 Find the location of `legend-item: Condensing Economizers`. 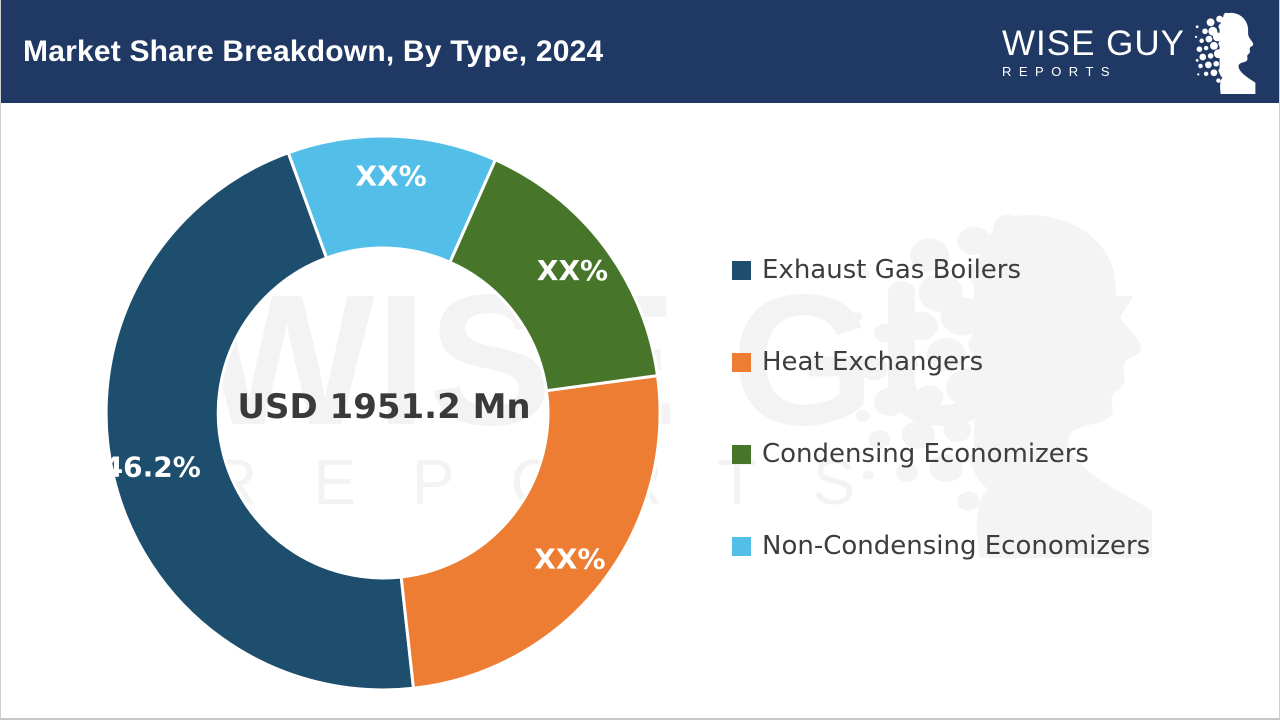

legend-item: Condensing Economizers is located at coordinates (941, 454).